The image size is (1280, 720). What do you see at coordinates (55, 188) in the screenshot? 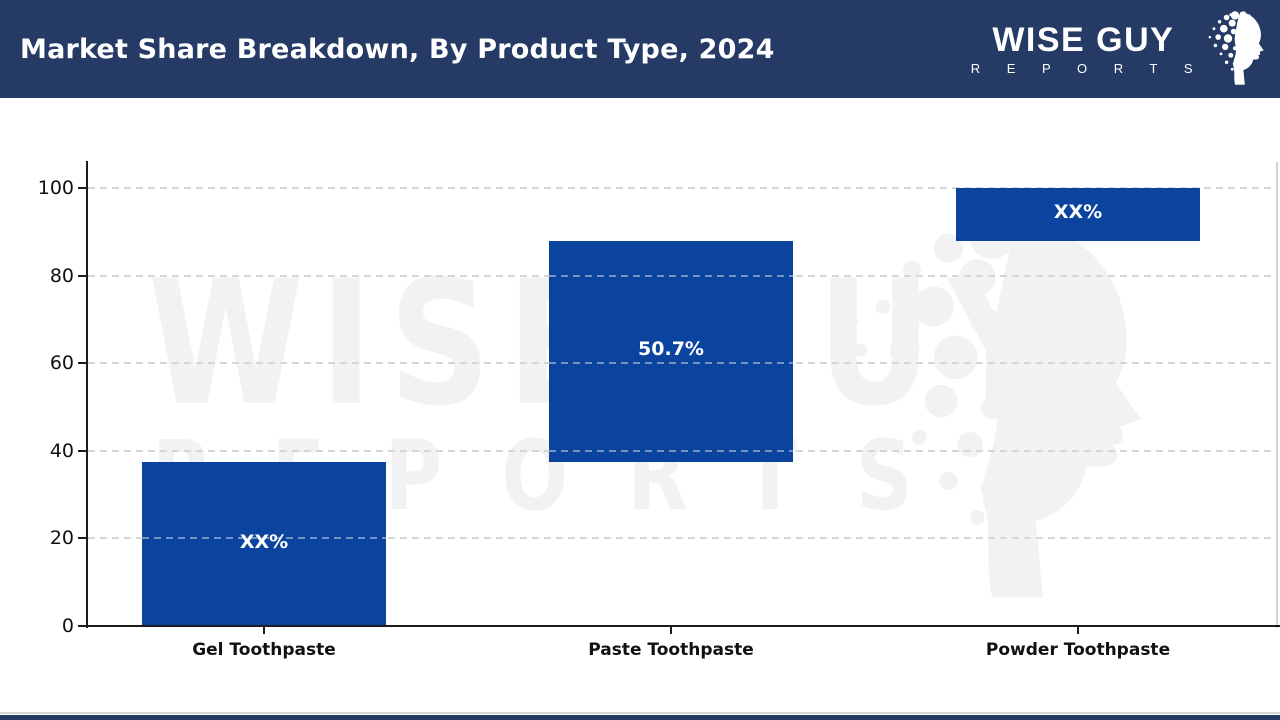
I see `y-tick-label-100: 100` at bounding box center [55, 188].